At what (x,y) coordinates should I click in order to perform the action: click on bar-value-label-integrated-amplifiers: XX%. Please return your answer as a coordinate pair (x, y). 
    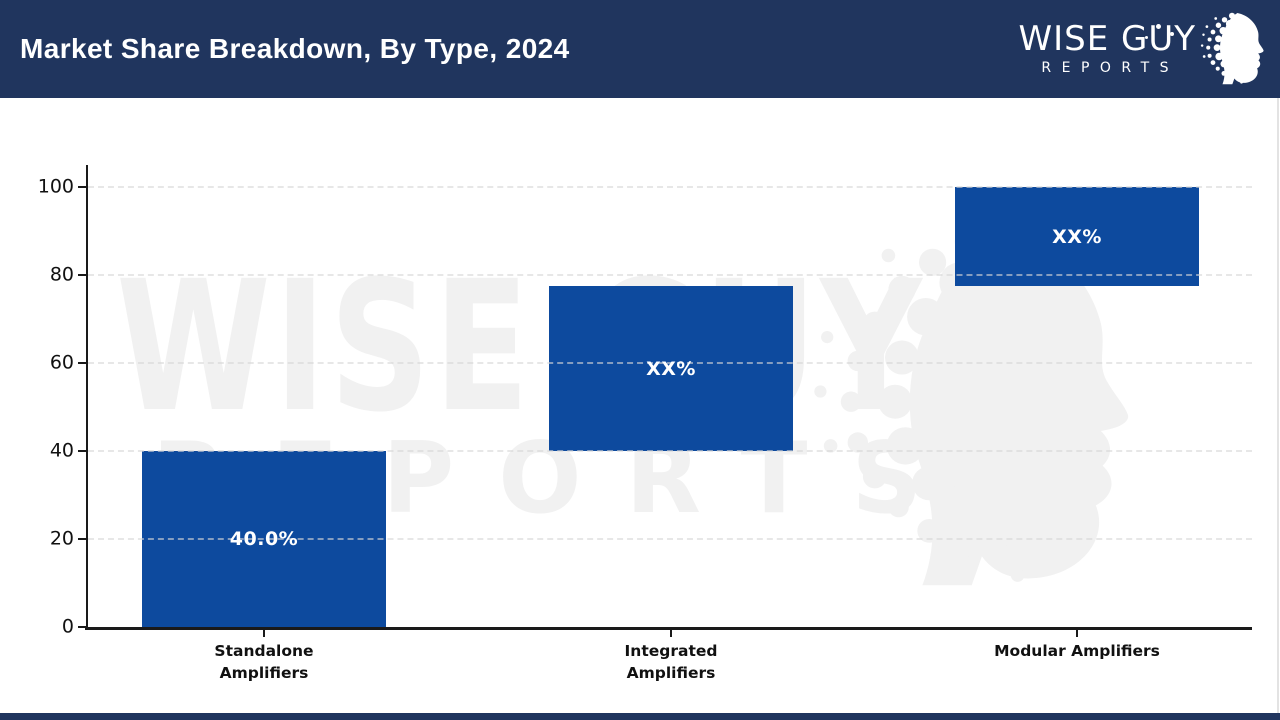
    Looking at the image, I should click on (671, 368).